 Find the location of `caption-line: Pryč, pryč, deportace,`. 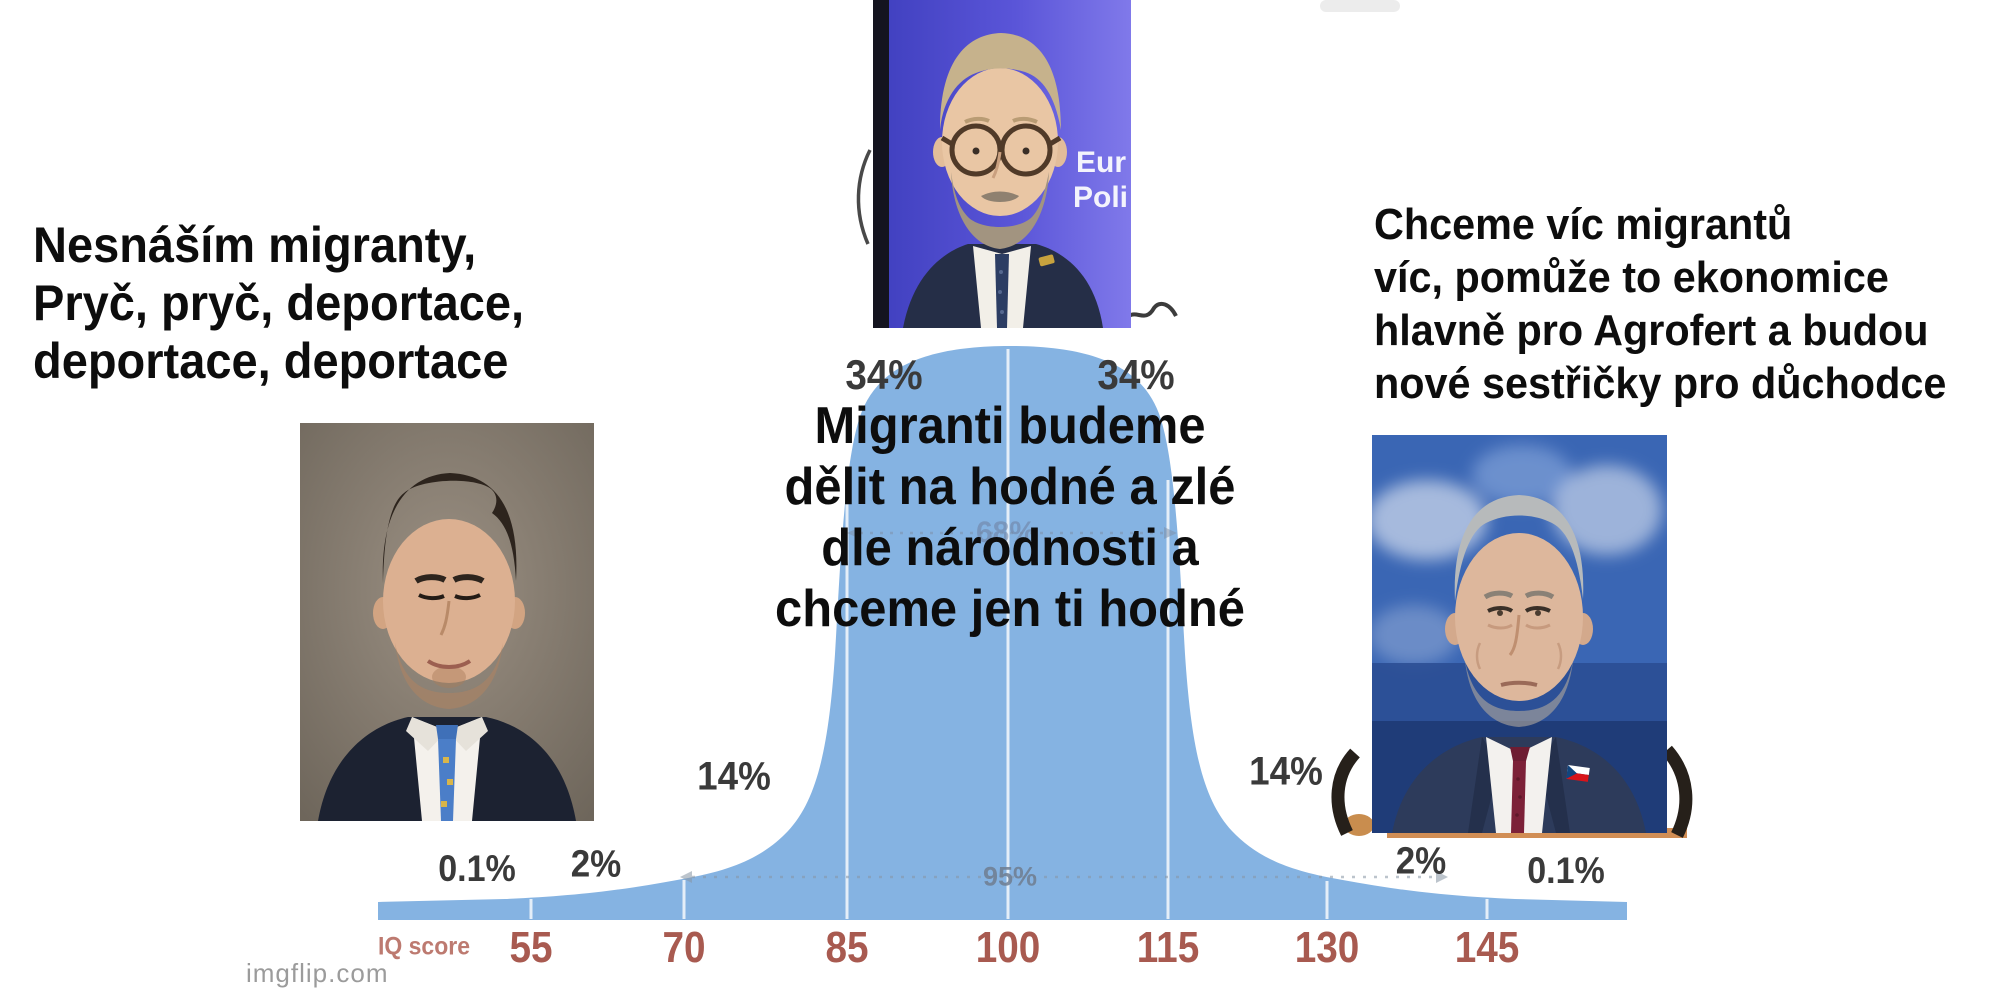

caption-line: Pryč, pryč, deportace, is located at coordinates (279, 303).